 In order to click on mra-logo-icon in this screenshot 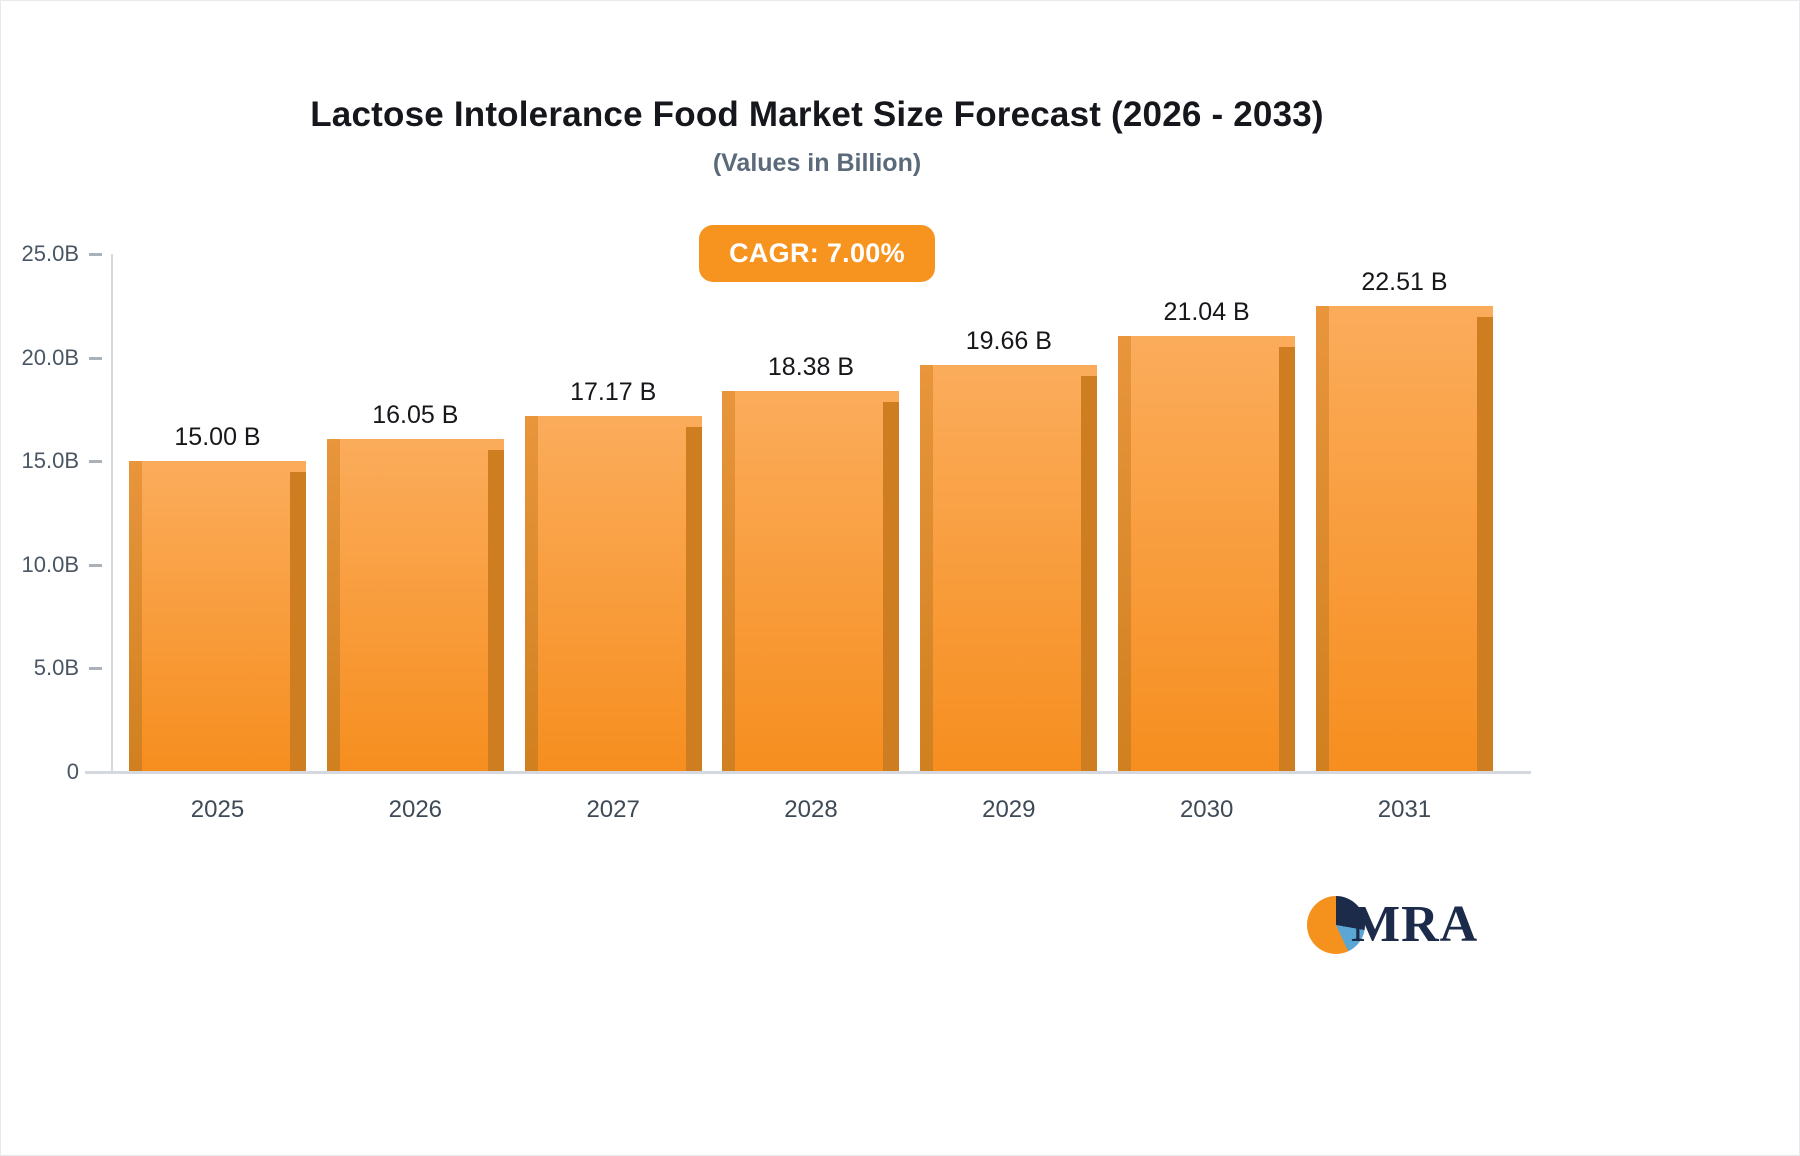, I will do `click(1336, 924)`.